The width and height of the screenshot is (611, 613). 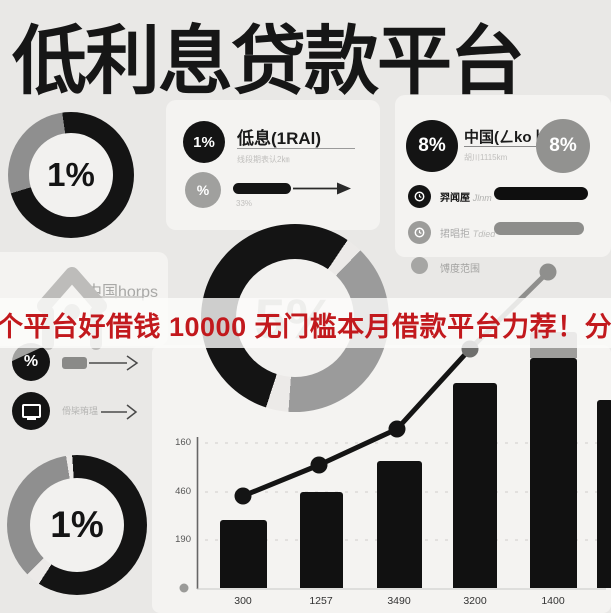 I want to click on mini-statbar, so click(x=74, y=363).